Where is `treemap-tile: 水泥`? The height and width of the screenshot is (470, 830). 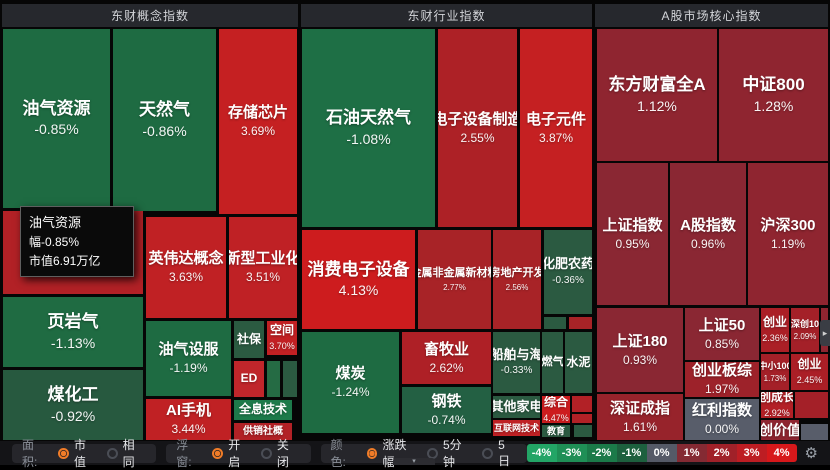
treemap-tile: 水泥 is located at coordinates (578, 362).